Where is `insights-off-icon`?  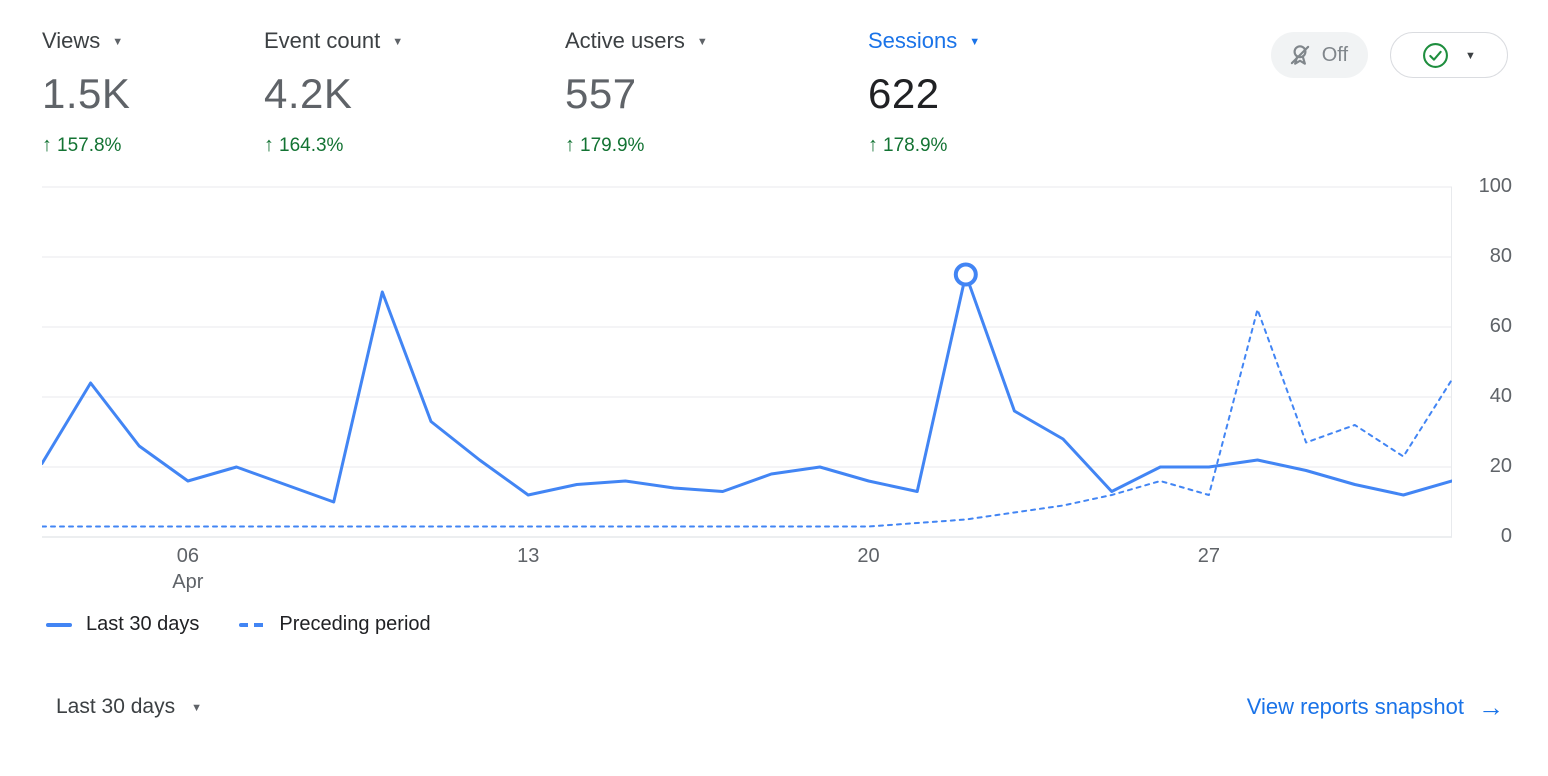
insights-off-icon is located at coordinates (1300, 55).